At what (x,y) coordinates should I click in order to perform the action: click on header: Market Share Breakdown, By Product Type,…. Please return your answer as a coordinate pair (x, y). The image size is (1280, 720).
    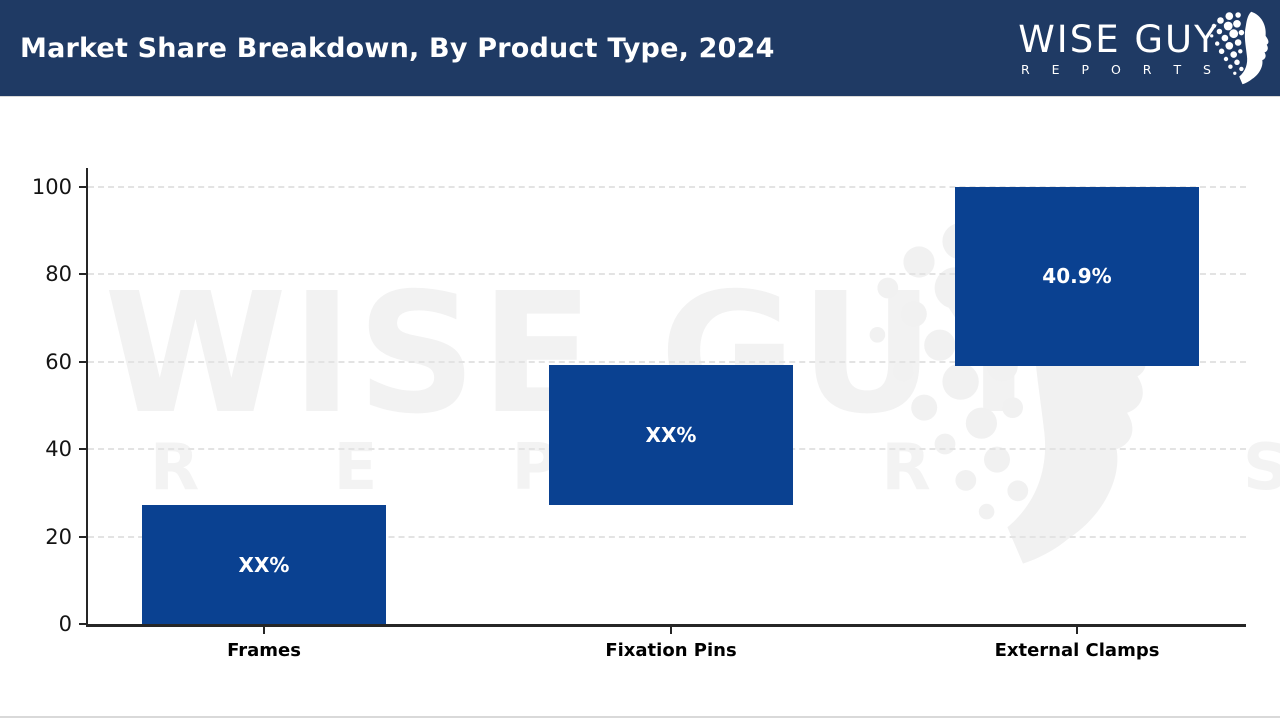
    Looking at the image, I should click on (640, 48).